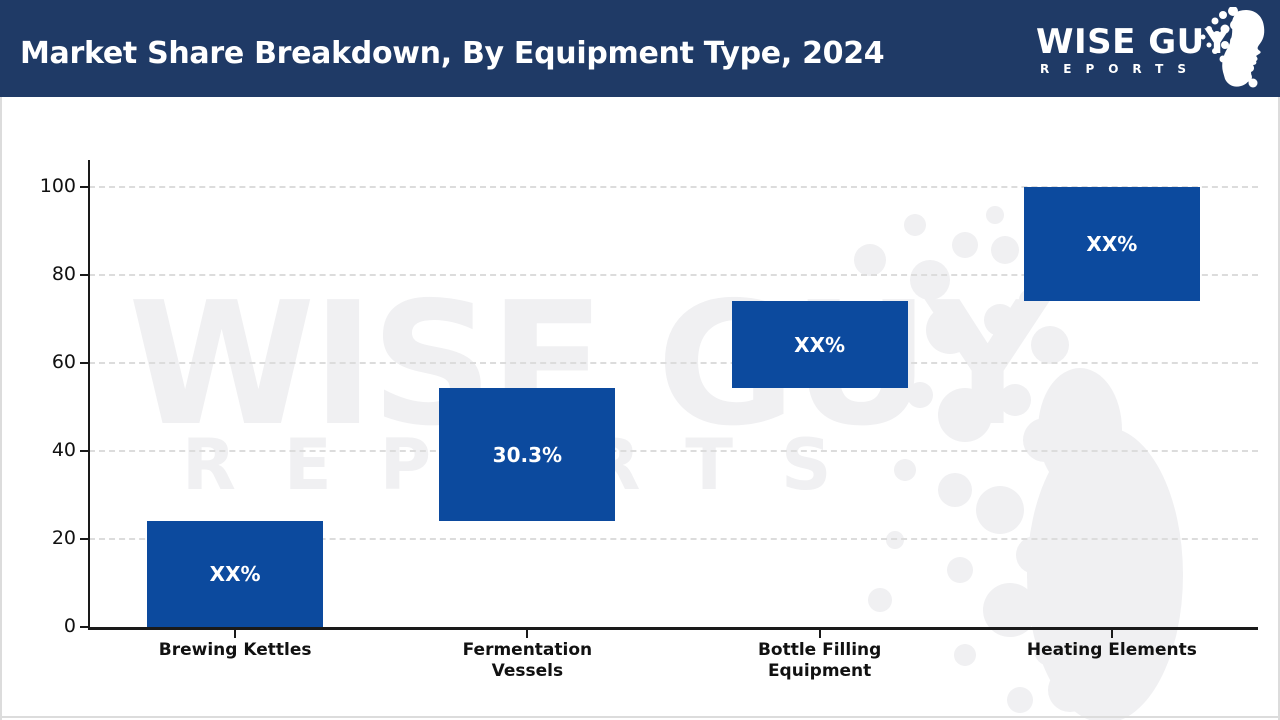  What do you see at coordinates (1279, 408) in the screenshot?
I see `page-edge-right` at bounding box center [1279, 408].